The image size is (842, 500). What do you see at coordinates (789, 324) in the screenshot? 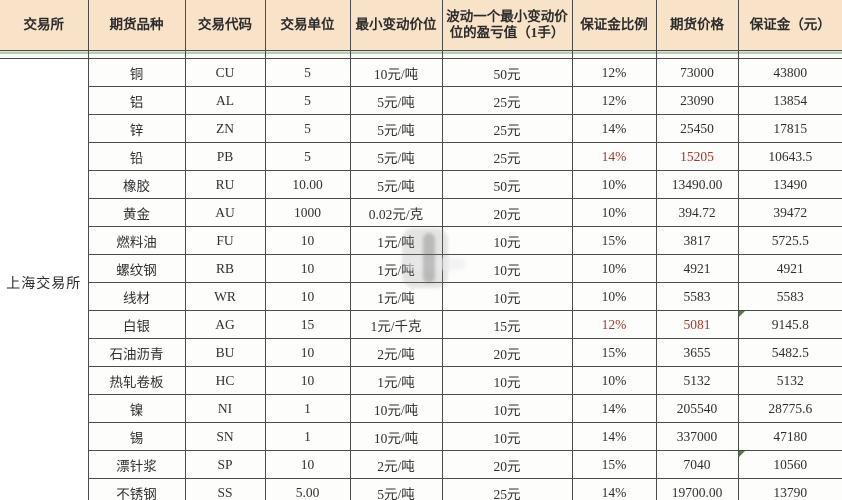
I see `cell-margin: 9145.8` at bounding box center [789, 324].